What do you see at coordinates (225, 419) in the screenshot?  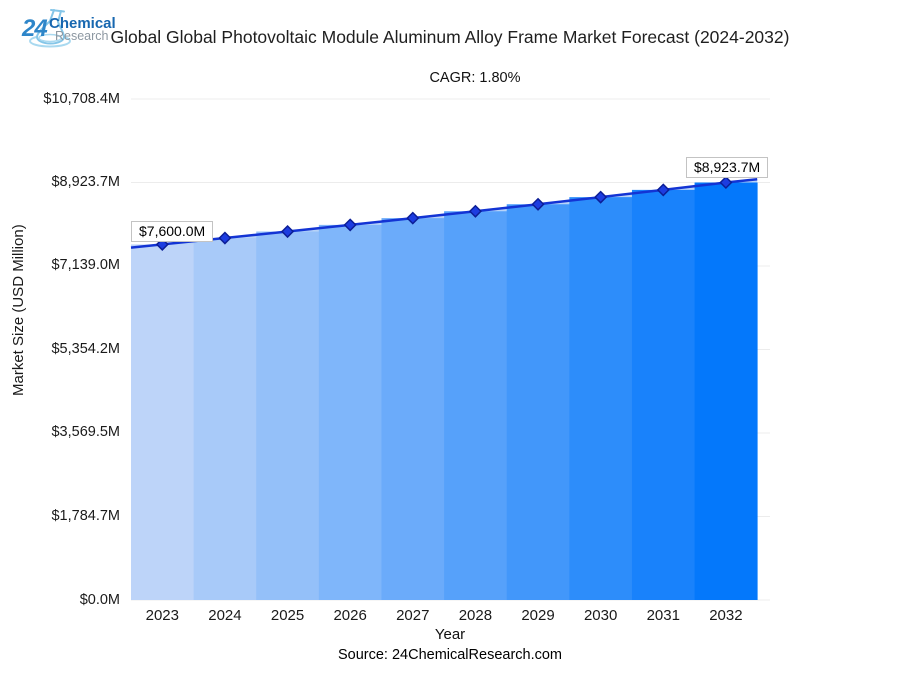 I see `bar-2024` at bounding box center [225, 419].